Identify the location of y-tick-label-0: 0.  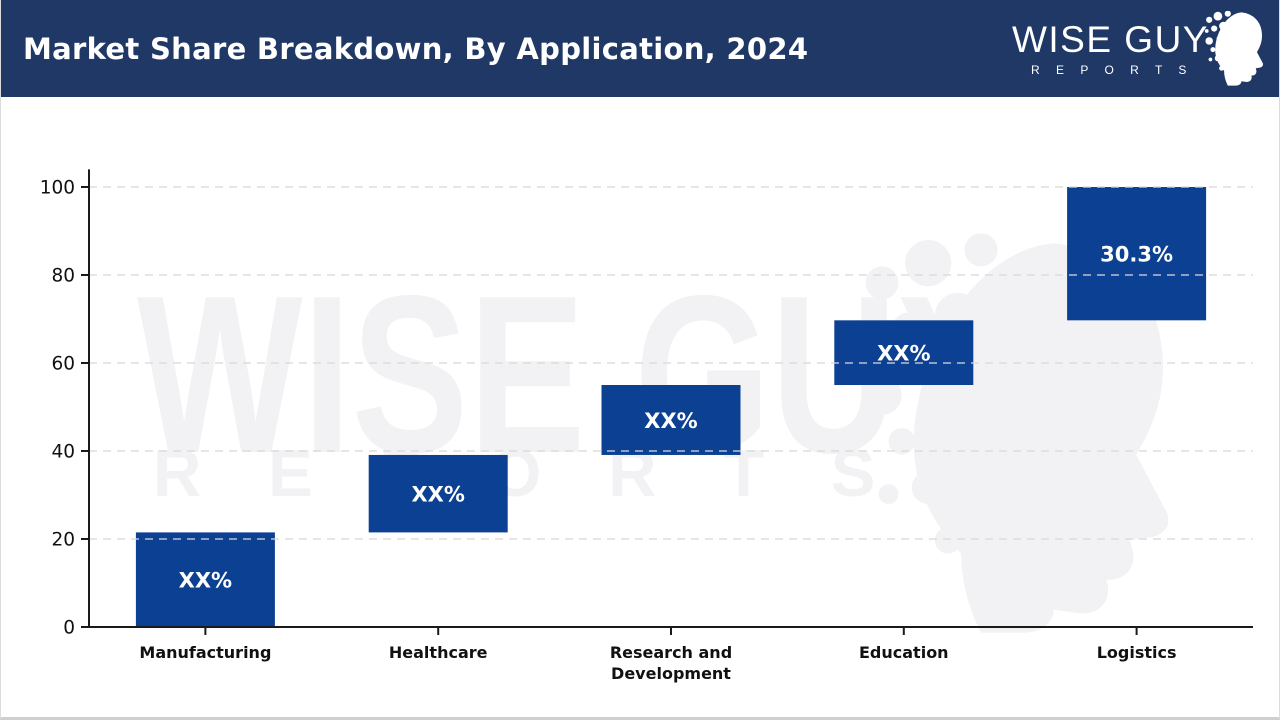
(69, 628).